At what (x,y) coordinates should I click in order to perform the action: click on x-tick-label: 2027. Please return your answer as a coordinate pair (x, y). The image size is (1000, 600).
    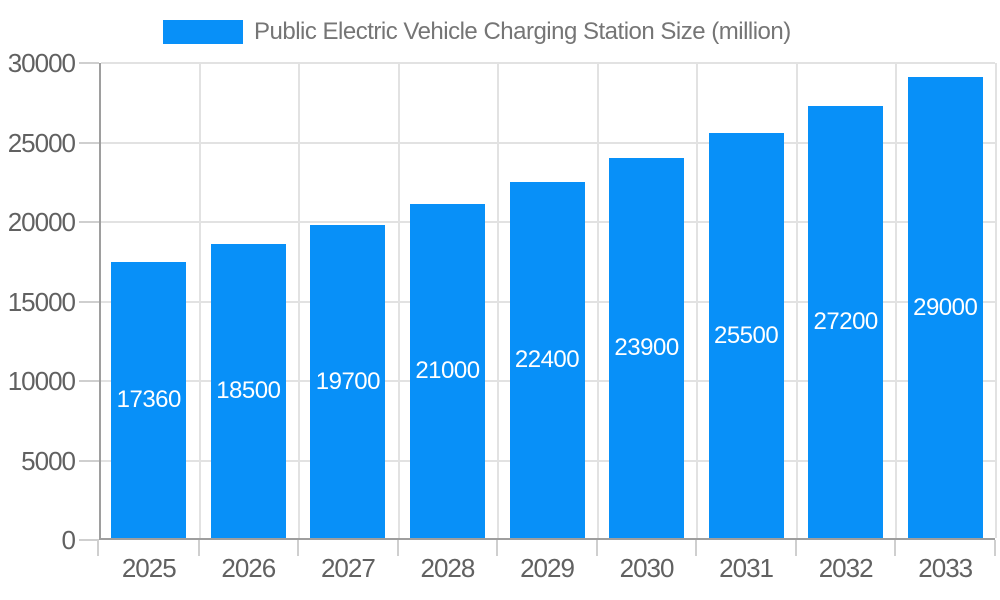
    Looking at the image, I should click on (348, 568).